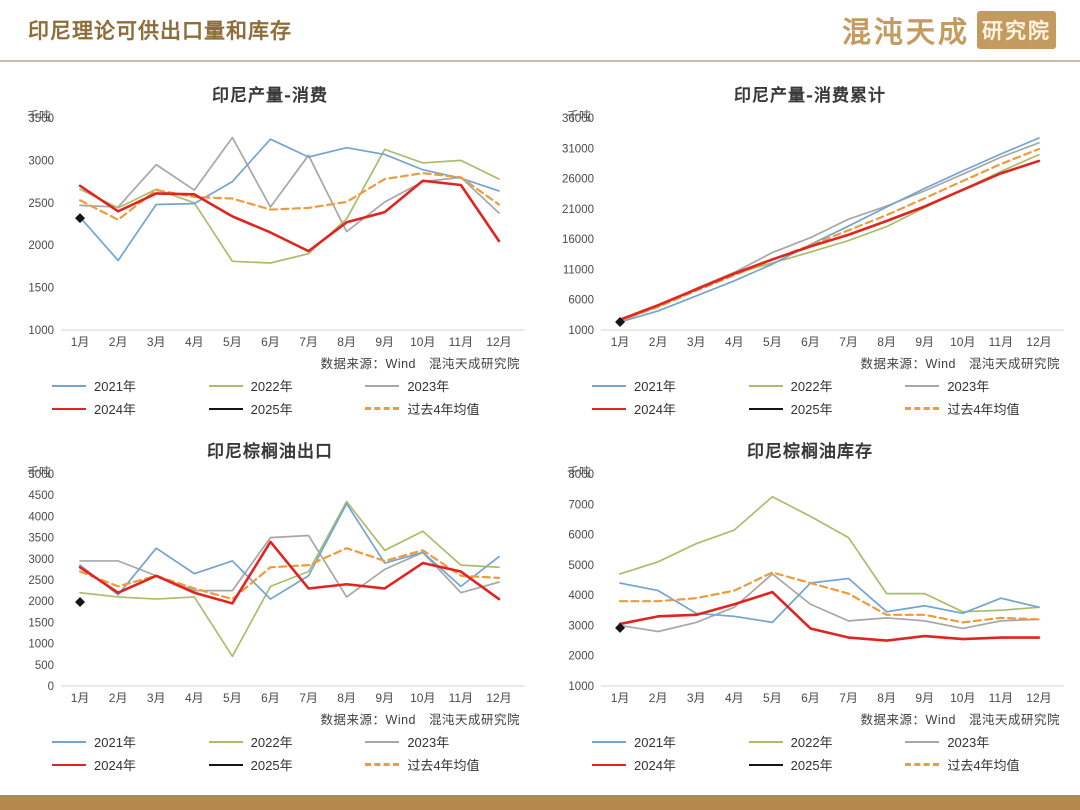 This screenshot has height=810, width=1080. I want to click on svg-text: 8000, so click(581, 475).